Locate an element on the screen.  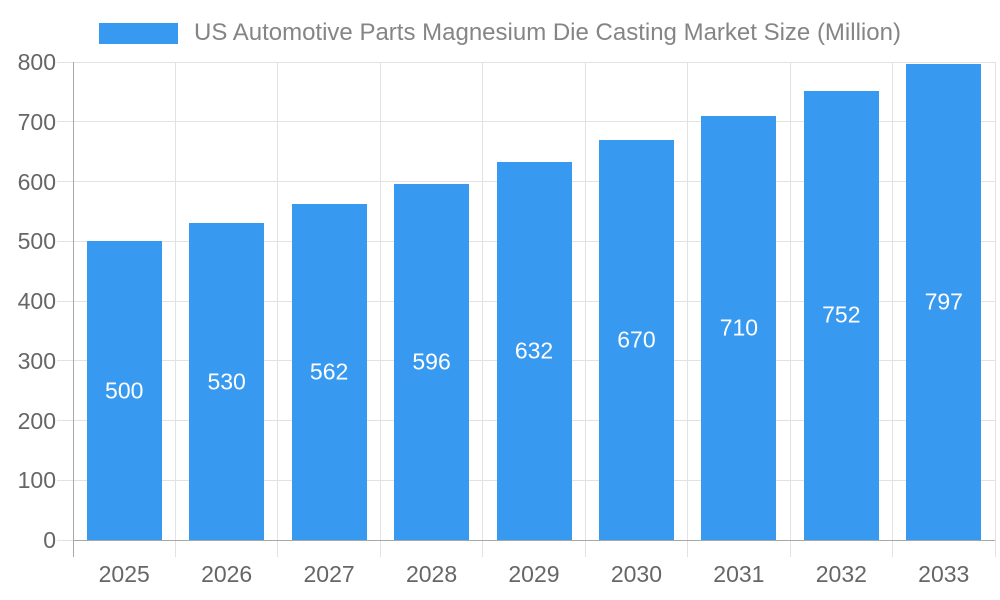
bar-value-label: 562 is located at coordinates (329, 371).